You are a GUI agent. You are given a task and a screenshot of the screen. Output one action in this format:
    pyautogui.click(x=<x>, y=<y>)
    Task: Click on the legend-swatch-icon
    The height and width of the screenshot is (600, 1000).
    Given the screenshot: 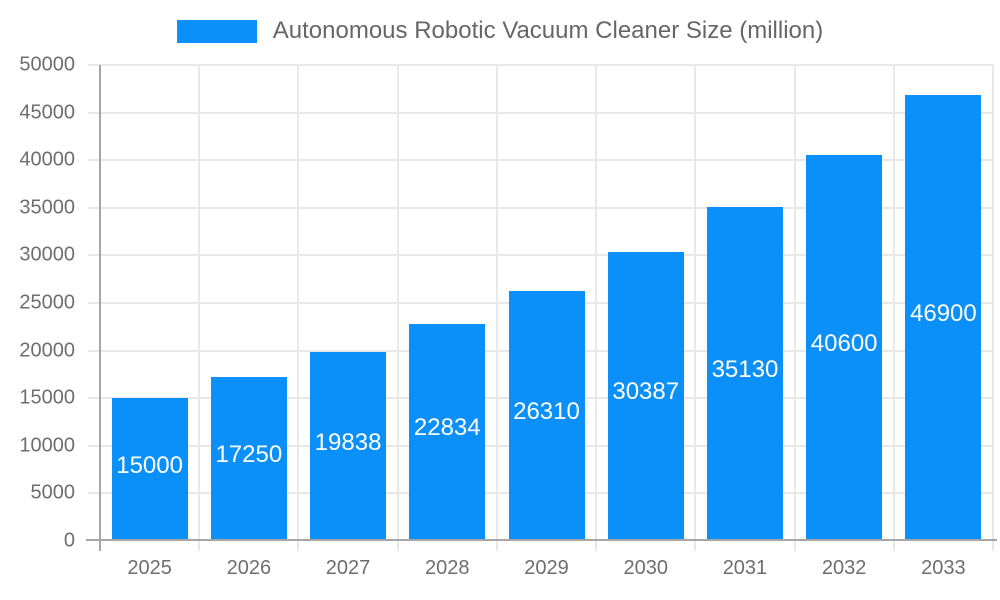 What is the action you would take?
    pyautogui.click(x=216, y=31)
    